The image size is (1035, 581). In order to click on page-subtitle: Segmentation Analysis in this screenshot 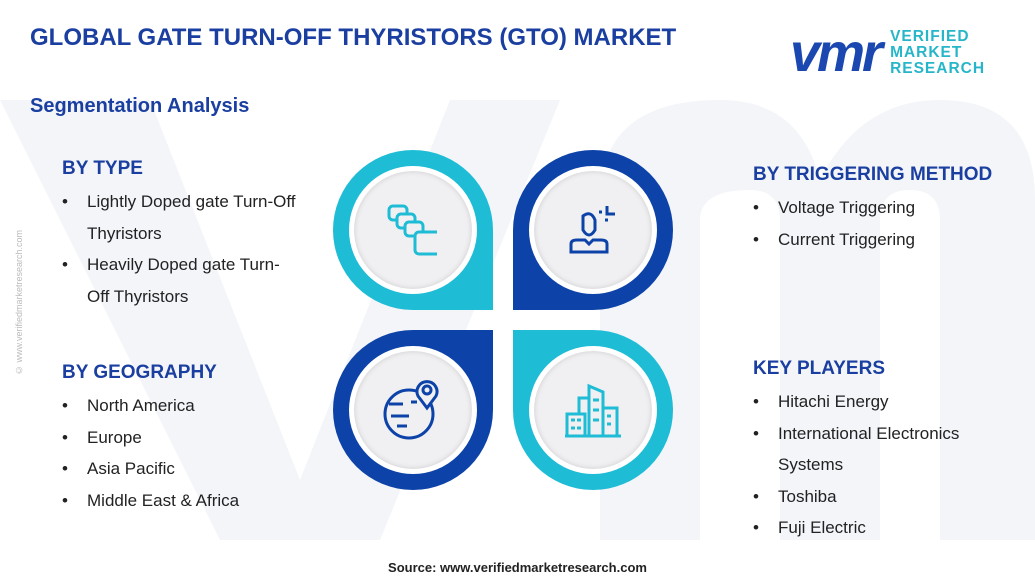, I will do `click(140, 106)`.